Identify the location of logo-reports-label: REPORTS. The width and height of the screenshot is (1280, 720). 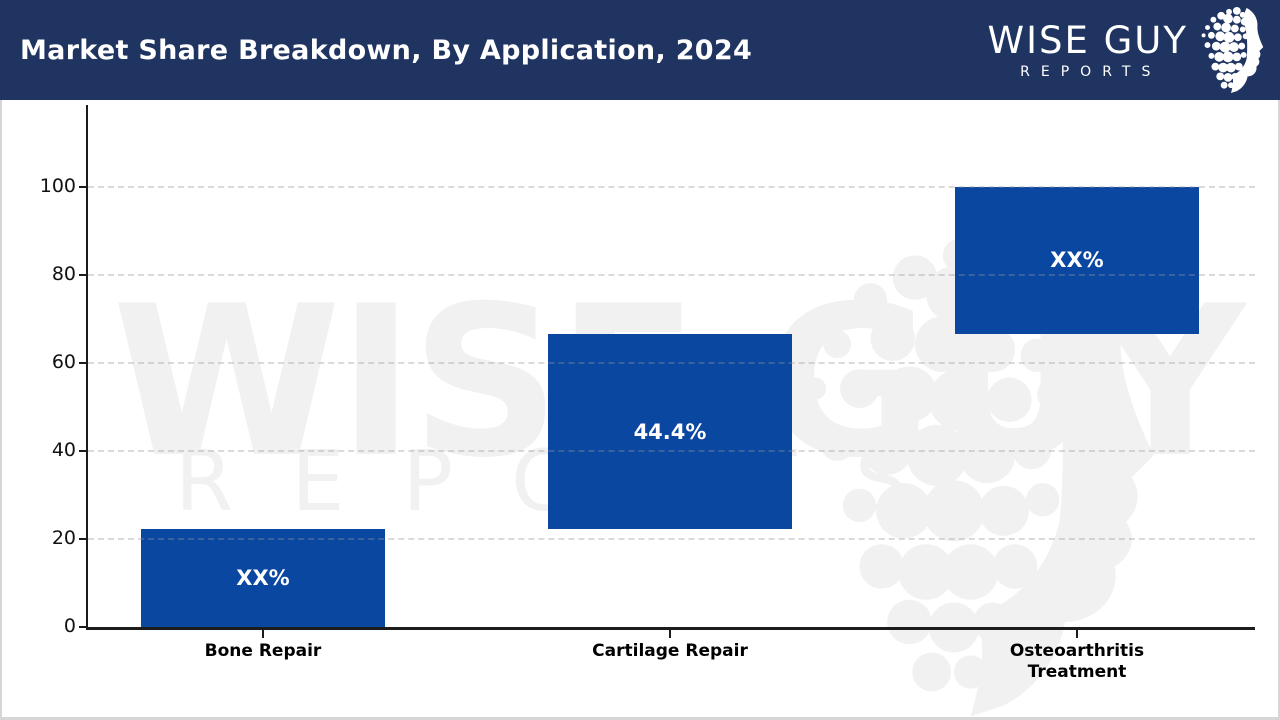
(1091, 71).